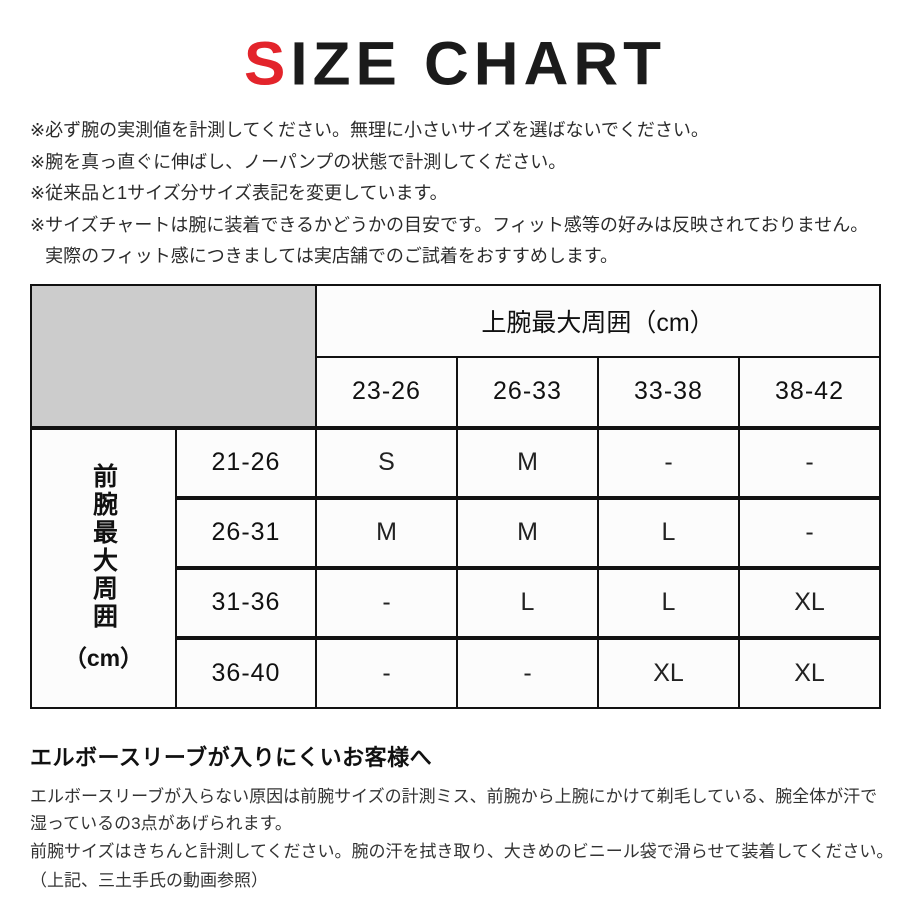  I want to click on table-row: 31-36 - L L XL, so click(456, 602).